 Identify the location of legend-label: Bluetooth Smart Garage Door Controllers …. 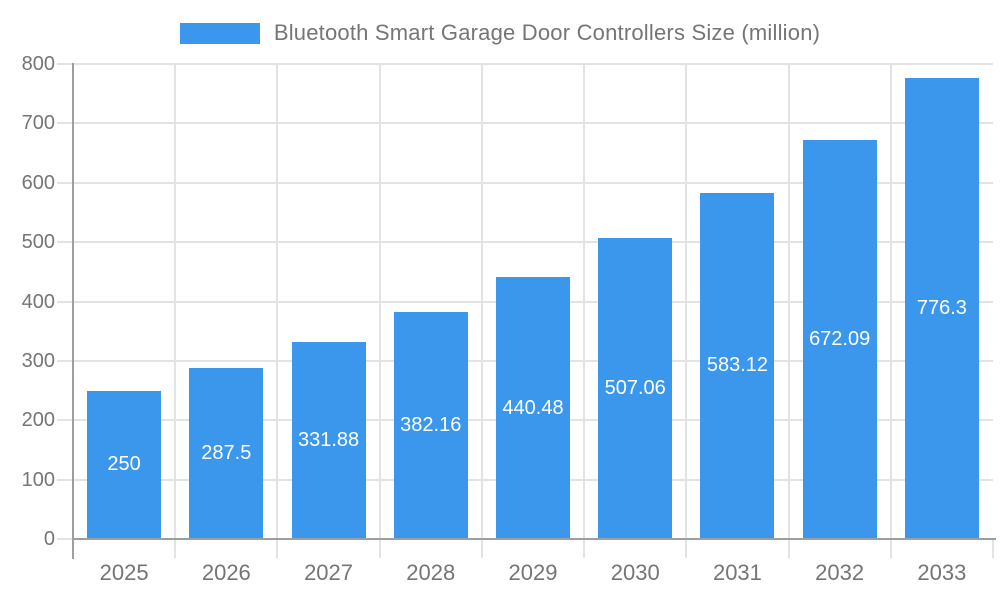
(547, 32).